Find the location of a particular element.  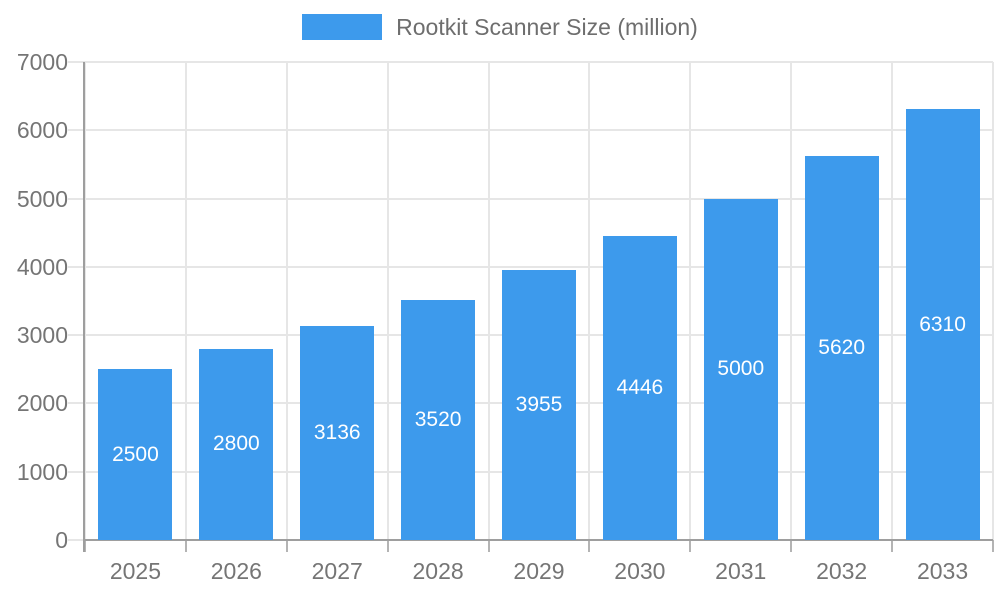

x-axis-category-label: 2028 is located at coordinates (438, 571).